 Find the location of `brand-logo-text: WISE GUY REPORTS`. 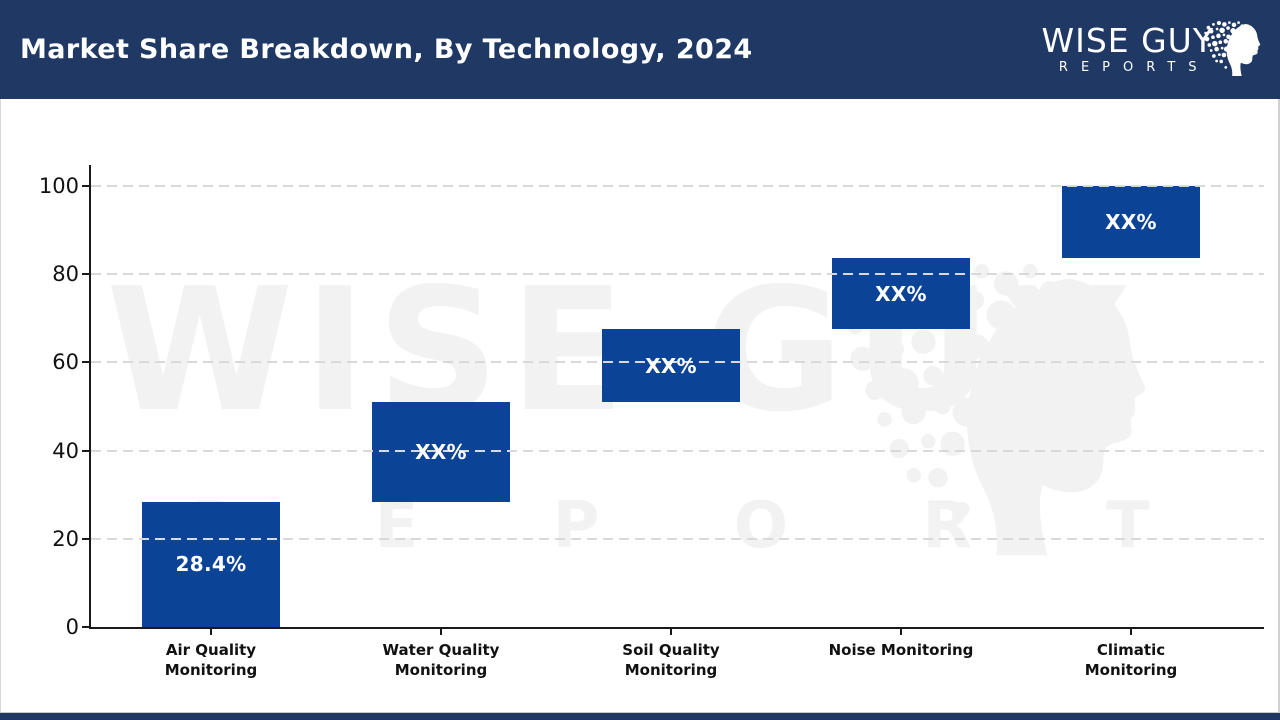

brand-logo-text: WISE GUY REPORTS is located at coordinates (1127, 48).